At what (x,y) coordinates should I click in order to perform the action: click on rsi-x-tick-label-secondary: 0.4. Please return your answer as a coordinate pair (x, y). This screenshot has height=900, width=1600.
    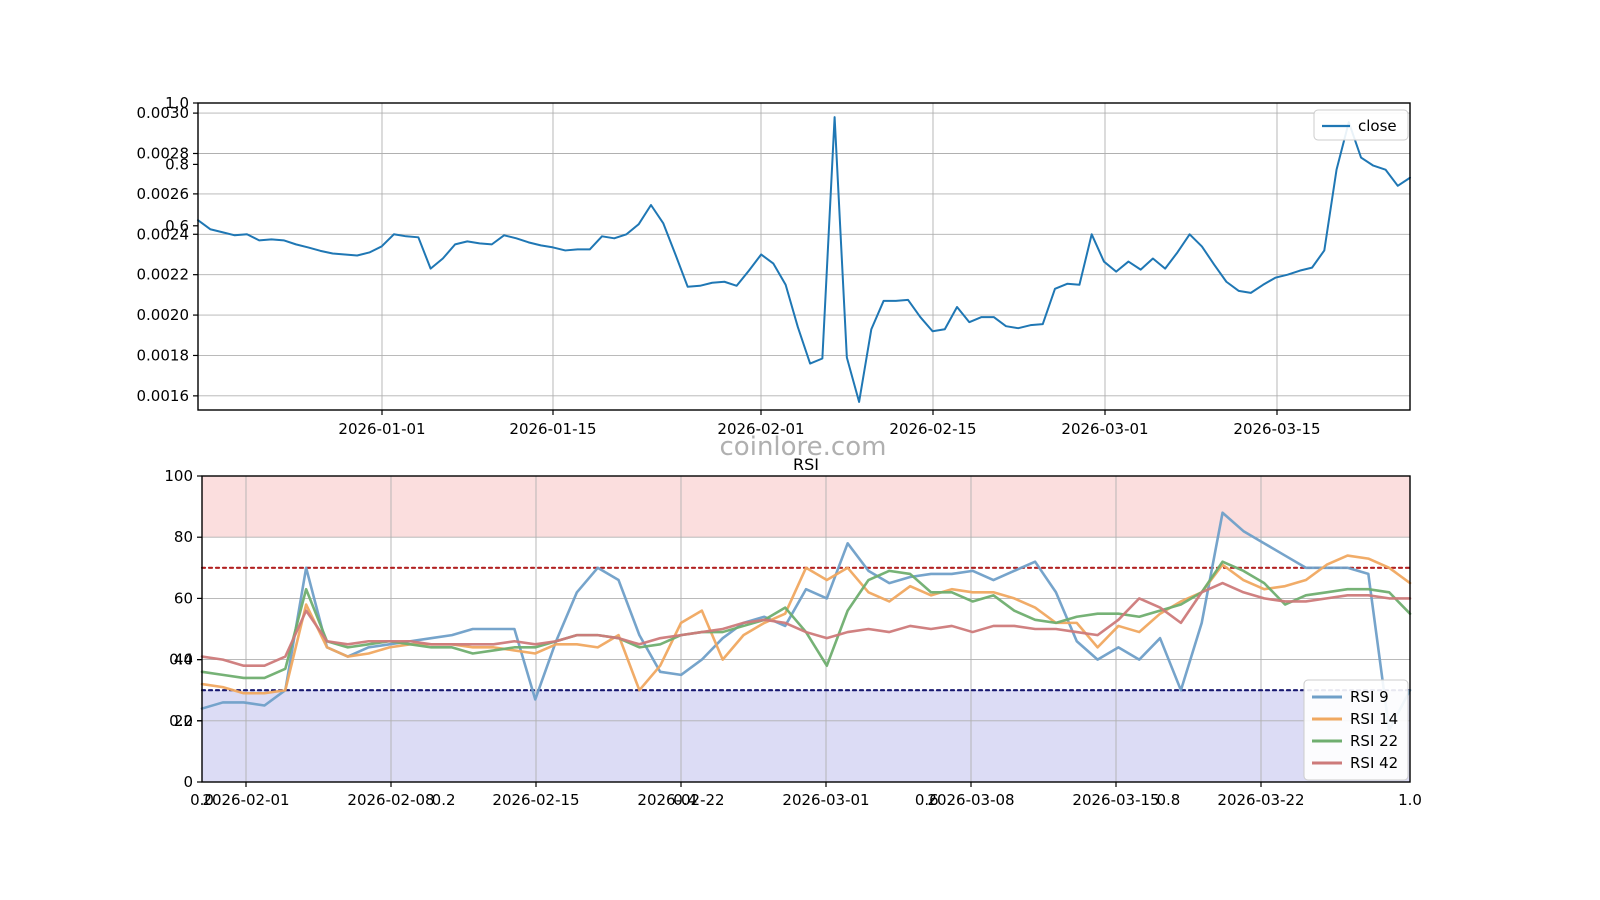
    Looking at the image, I should click on (685, 800).